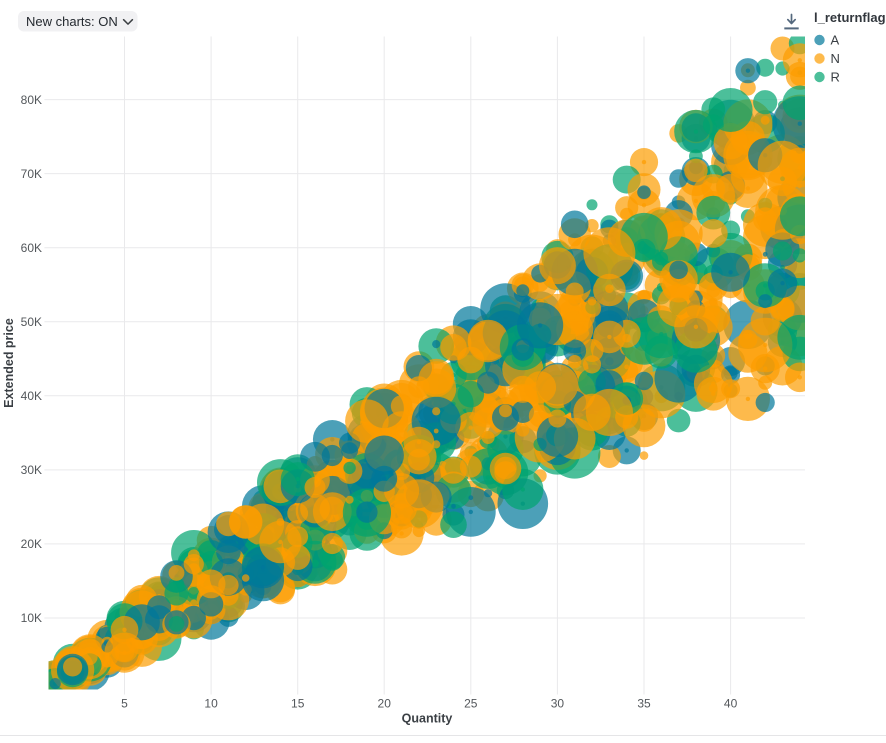 This screenshot has height=743, width=886. Describe the element at coordinates (31, 100) in the screenshot. I see `svg-text: 80K` at that location.